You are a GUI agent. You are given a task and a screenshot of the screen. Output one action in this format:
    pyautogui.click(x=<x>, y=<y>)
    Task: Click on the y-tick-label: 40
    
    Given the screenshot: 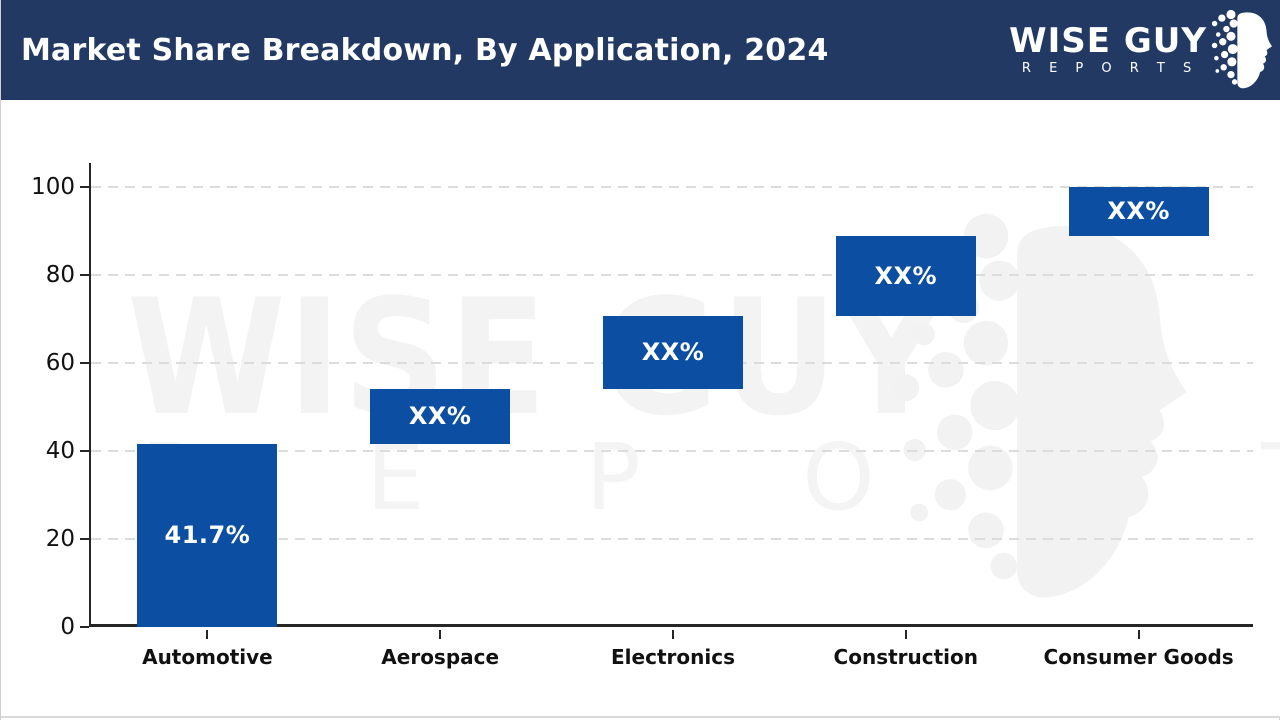 What is the action you would take?
    pyautogui.click(x=60, y=451)
    